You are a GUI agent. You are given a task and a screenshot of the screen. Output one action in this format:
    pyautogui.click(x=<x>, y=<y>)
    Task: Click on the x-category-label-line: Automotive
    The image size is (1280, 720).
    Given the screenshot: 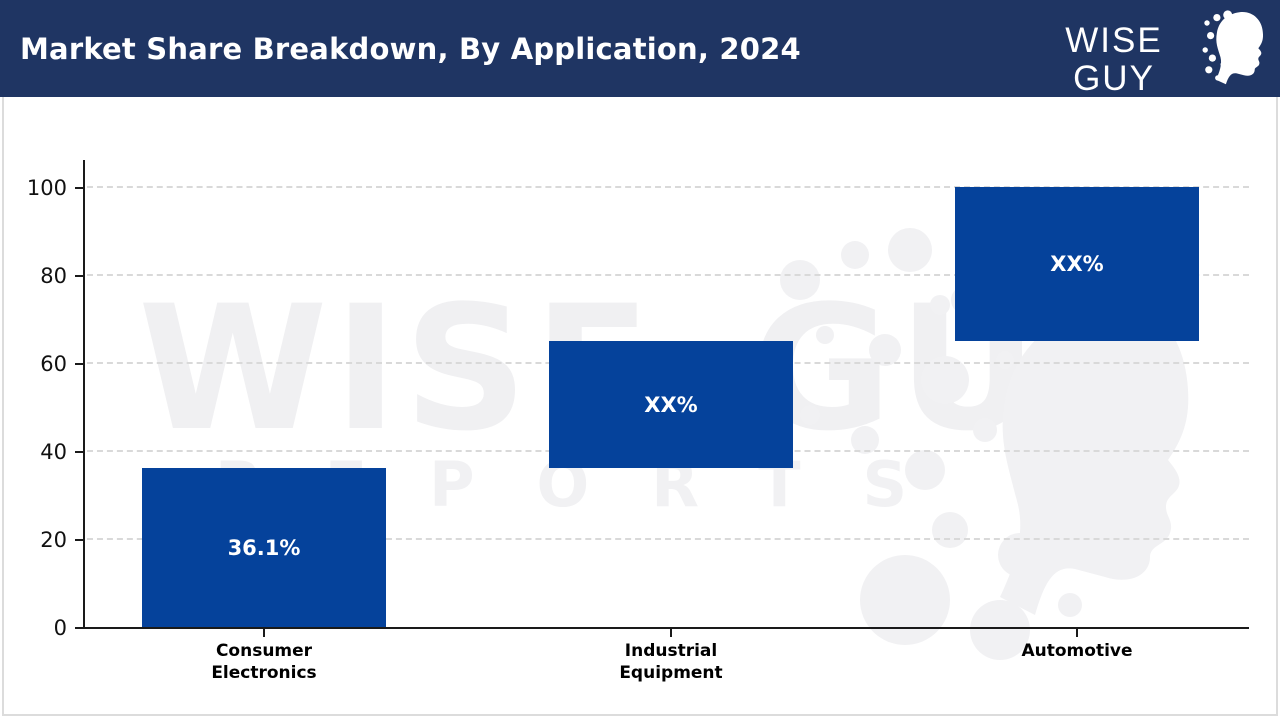 What is the action you would take?
    pyautogui.click(x=1077, y=651)
    